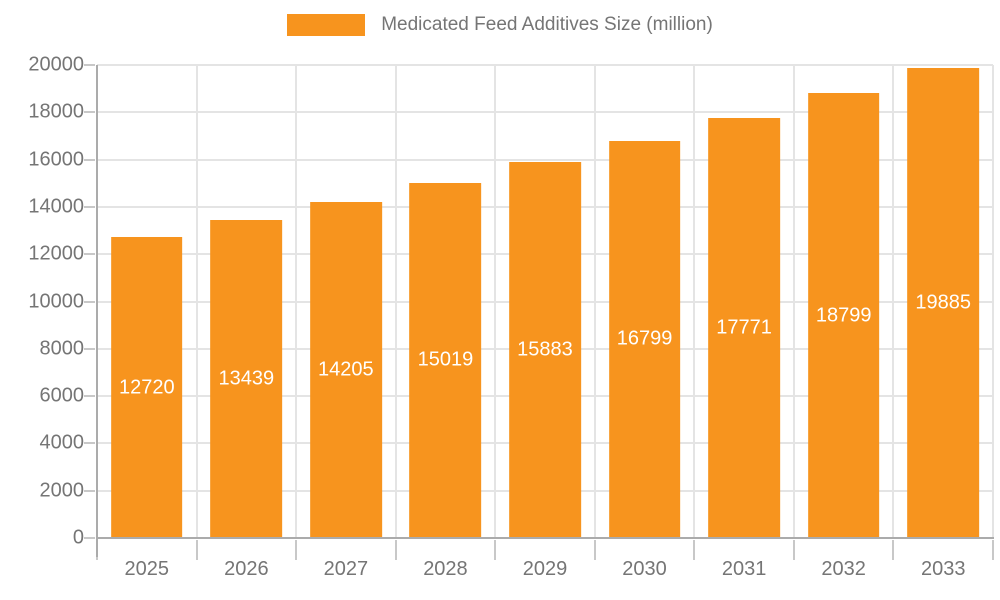 Image resolution: width=1000 pixels, height=600 pixels. I want to click on bar-value-label: 18799, so click(843, 315).